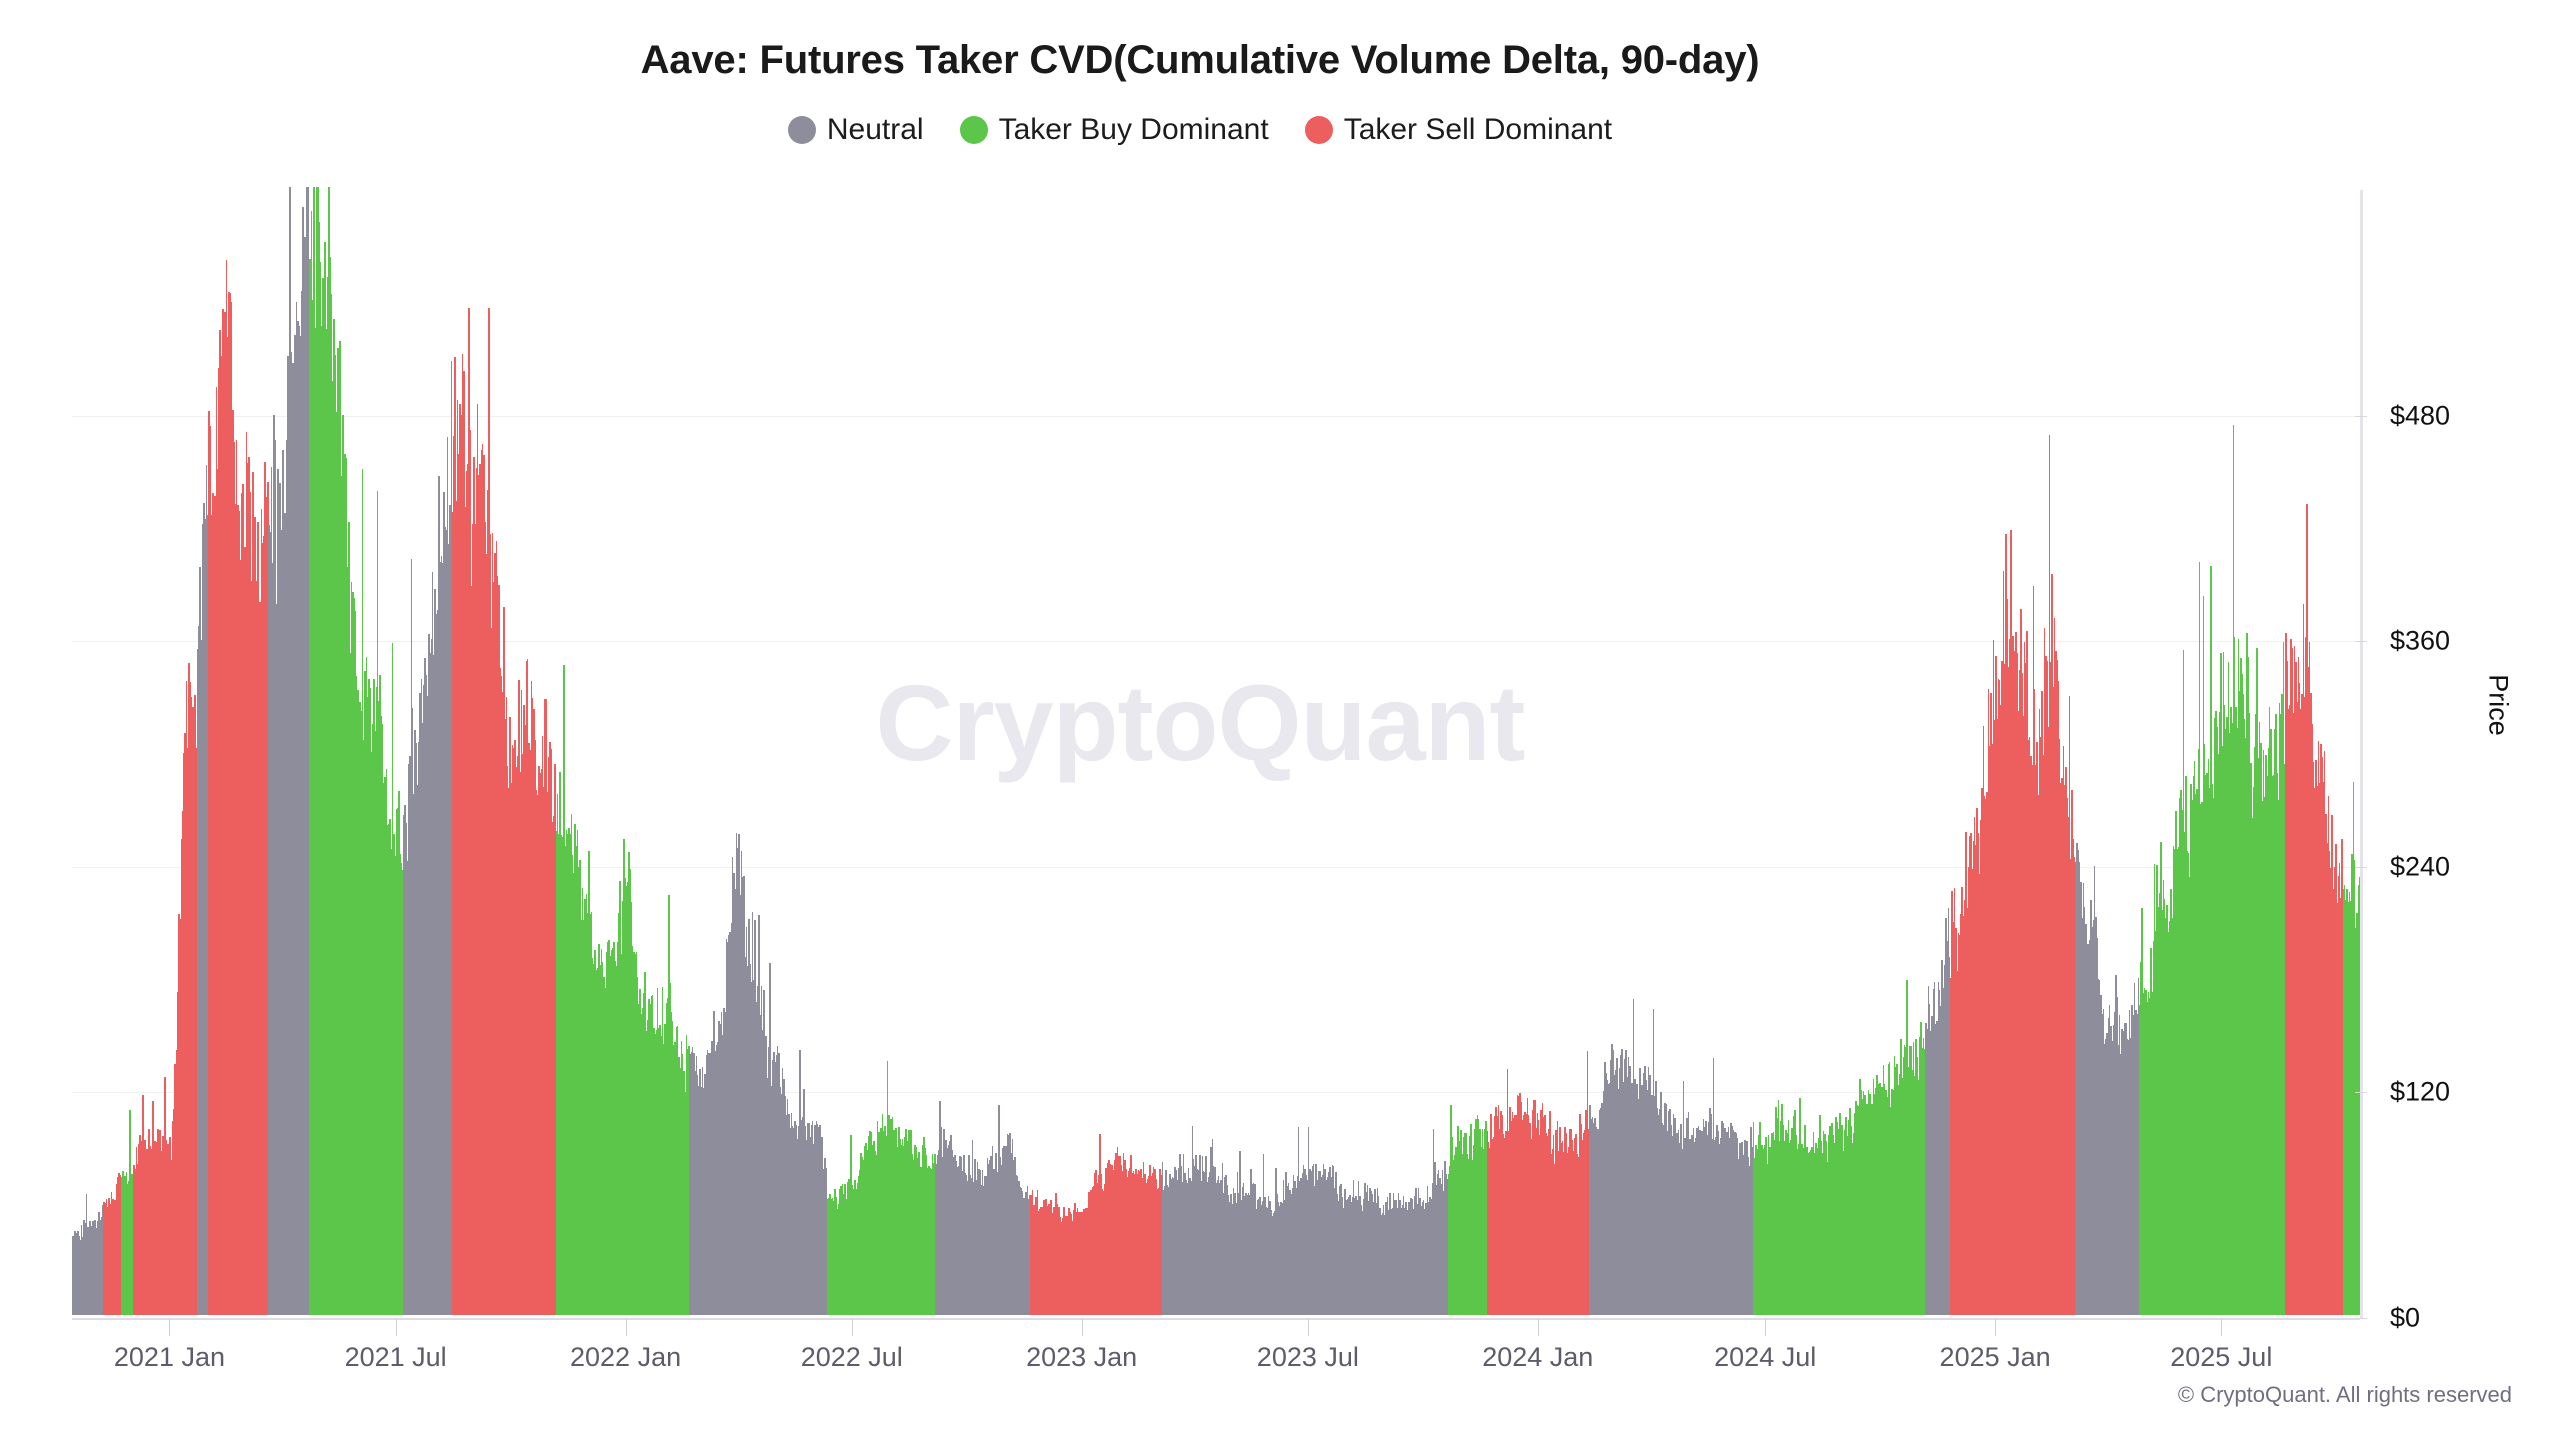 Image resolution: width=2560 pixels, height=1440 pixels. What do you see at coordinates (1216, 1319) in the screenshot?
I see `x-axis-spine` at bounding box center [1216, 1319].